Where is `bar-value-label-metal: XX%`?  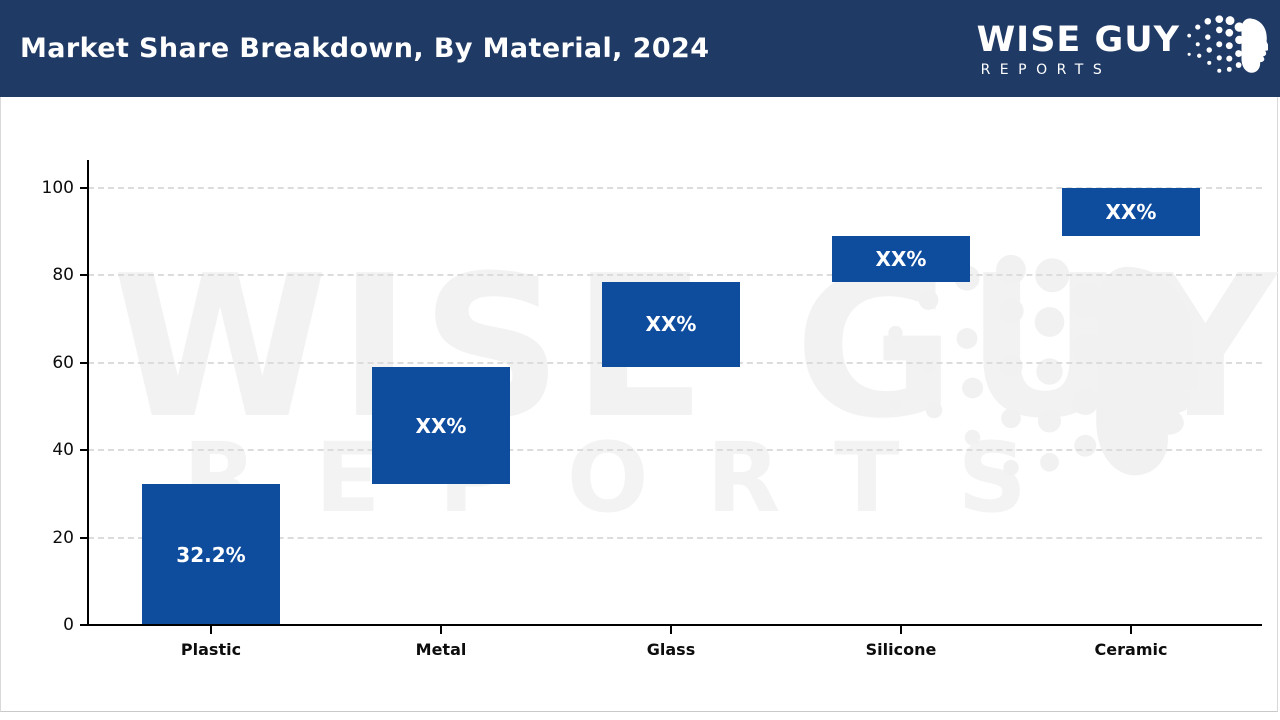
bar-value-label-metal: XX% is located at coordinates (441, 425).